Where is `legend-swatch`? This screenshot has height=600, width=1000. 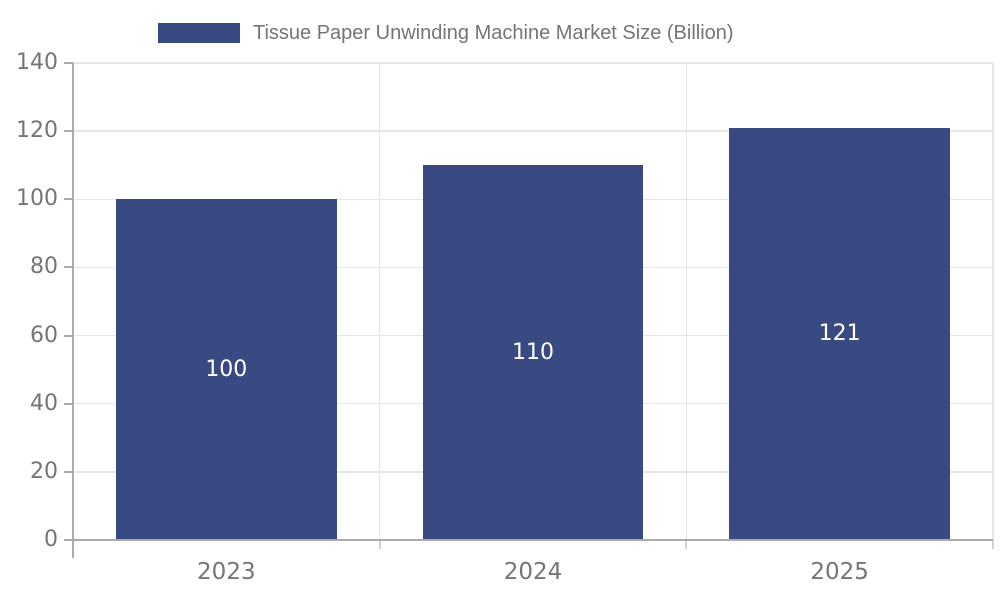 legend-swatch is located at coordinates (199, 33).